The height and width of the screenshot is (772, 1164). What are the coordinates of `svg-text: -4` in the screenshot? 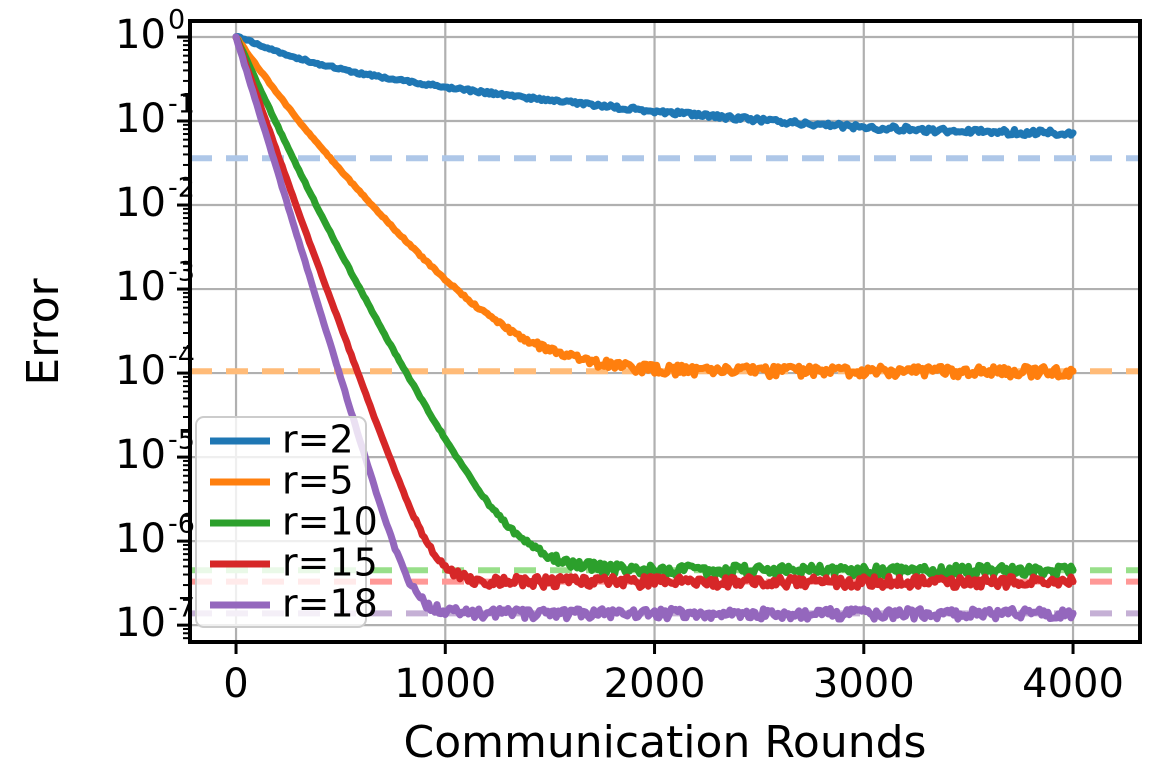 It's located at (181, 356).